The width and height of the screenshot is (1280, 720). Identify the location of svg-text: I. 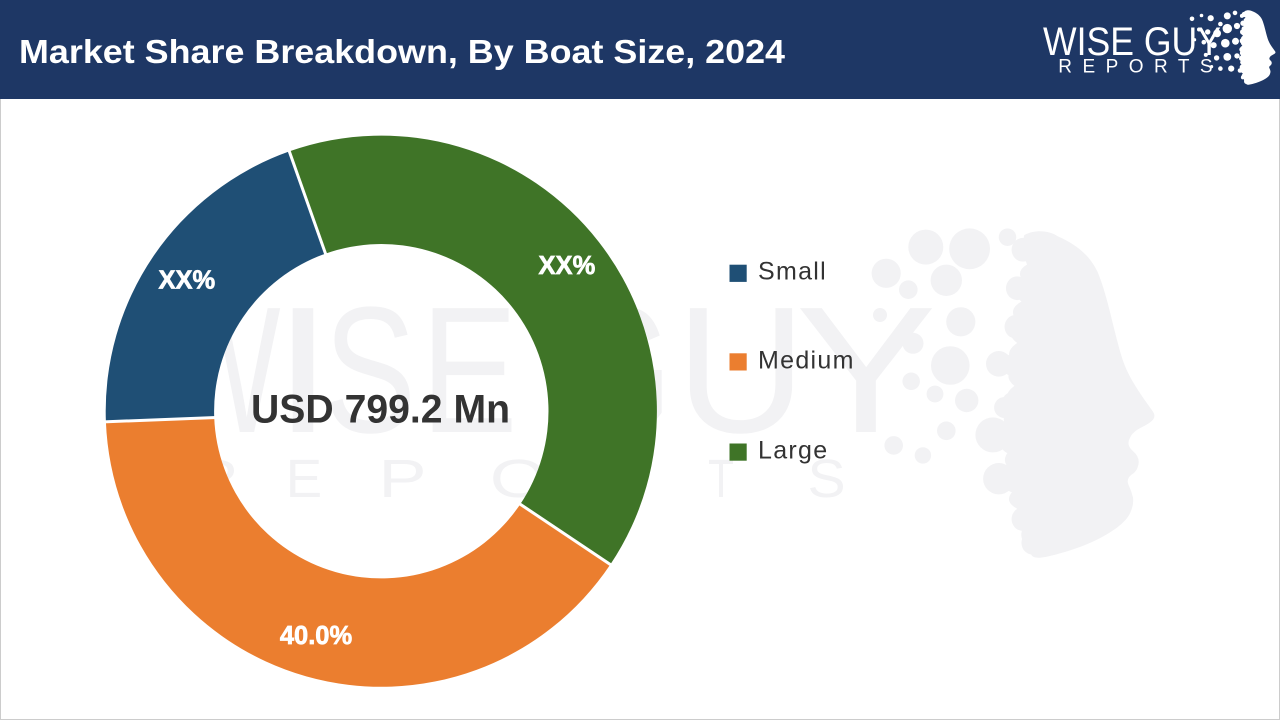
(302, 370).